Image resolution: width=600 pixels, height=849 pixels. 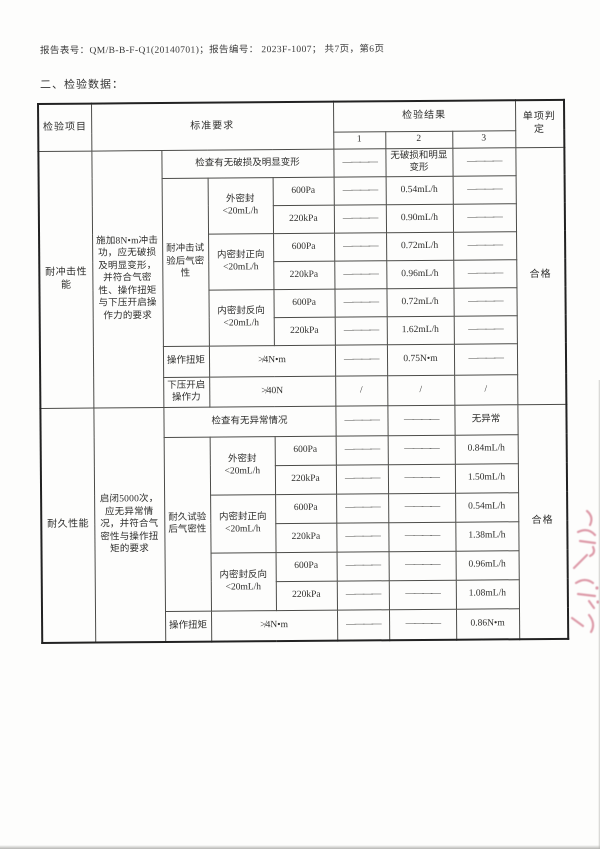 What do you see at coordinates (487, 624) in the screenshot?
I see `result-cell: 0.86N•m` at bounding box center [487, 624].